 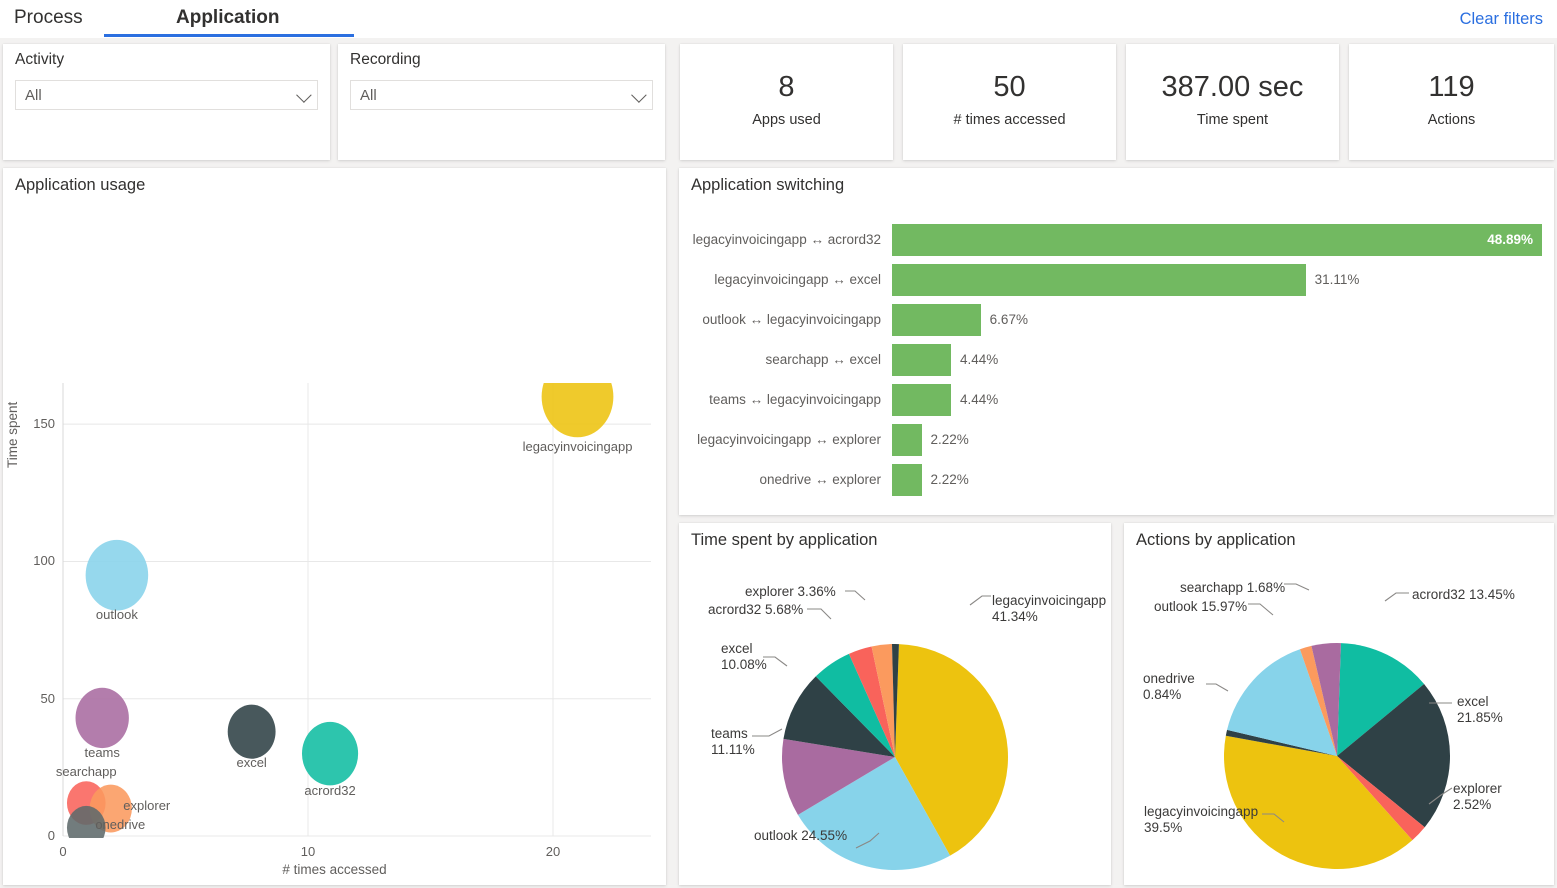 I want to click on bubble-outlook, so click(x=117, y=575).